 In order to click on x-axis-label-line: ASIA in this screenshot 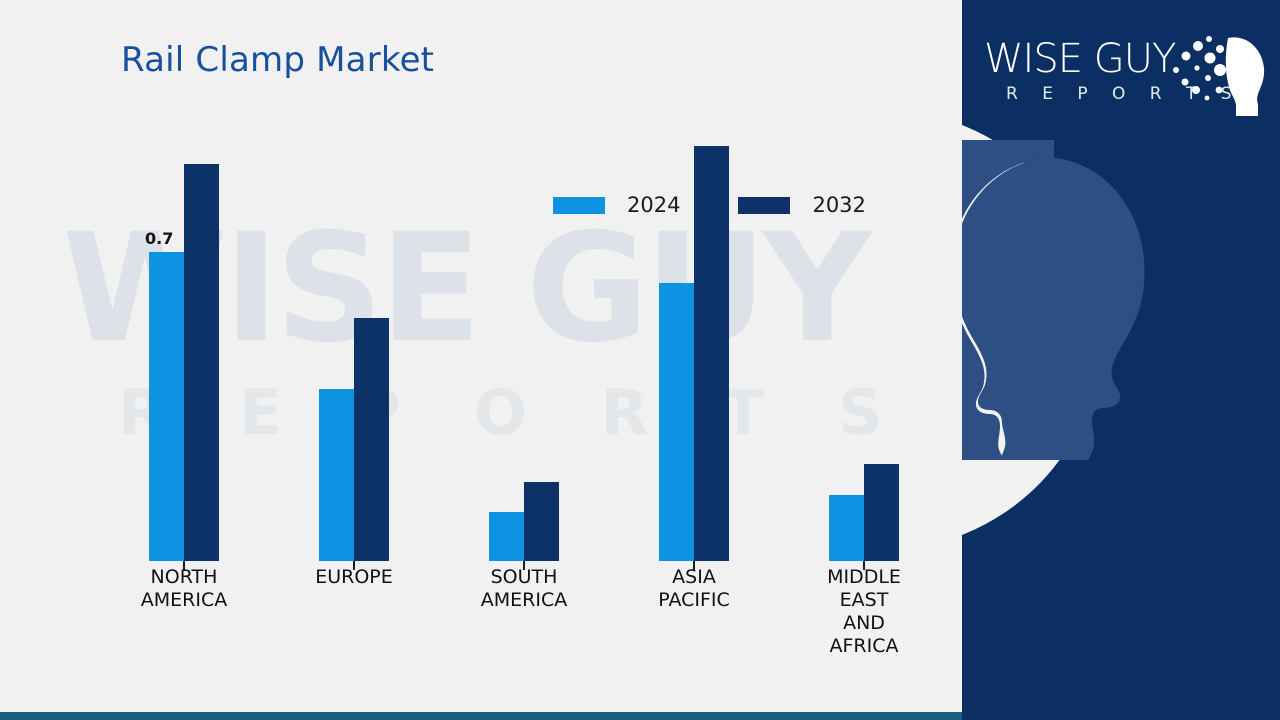, I will do `click(694, 577)`.